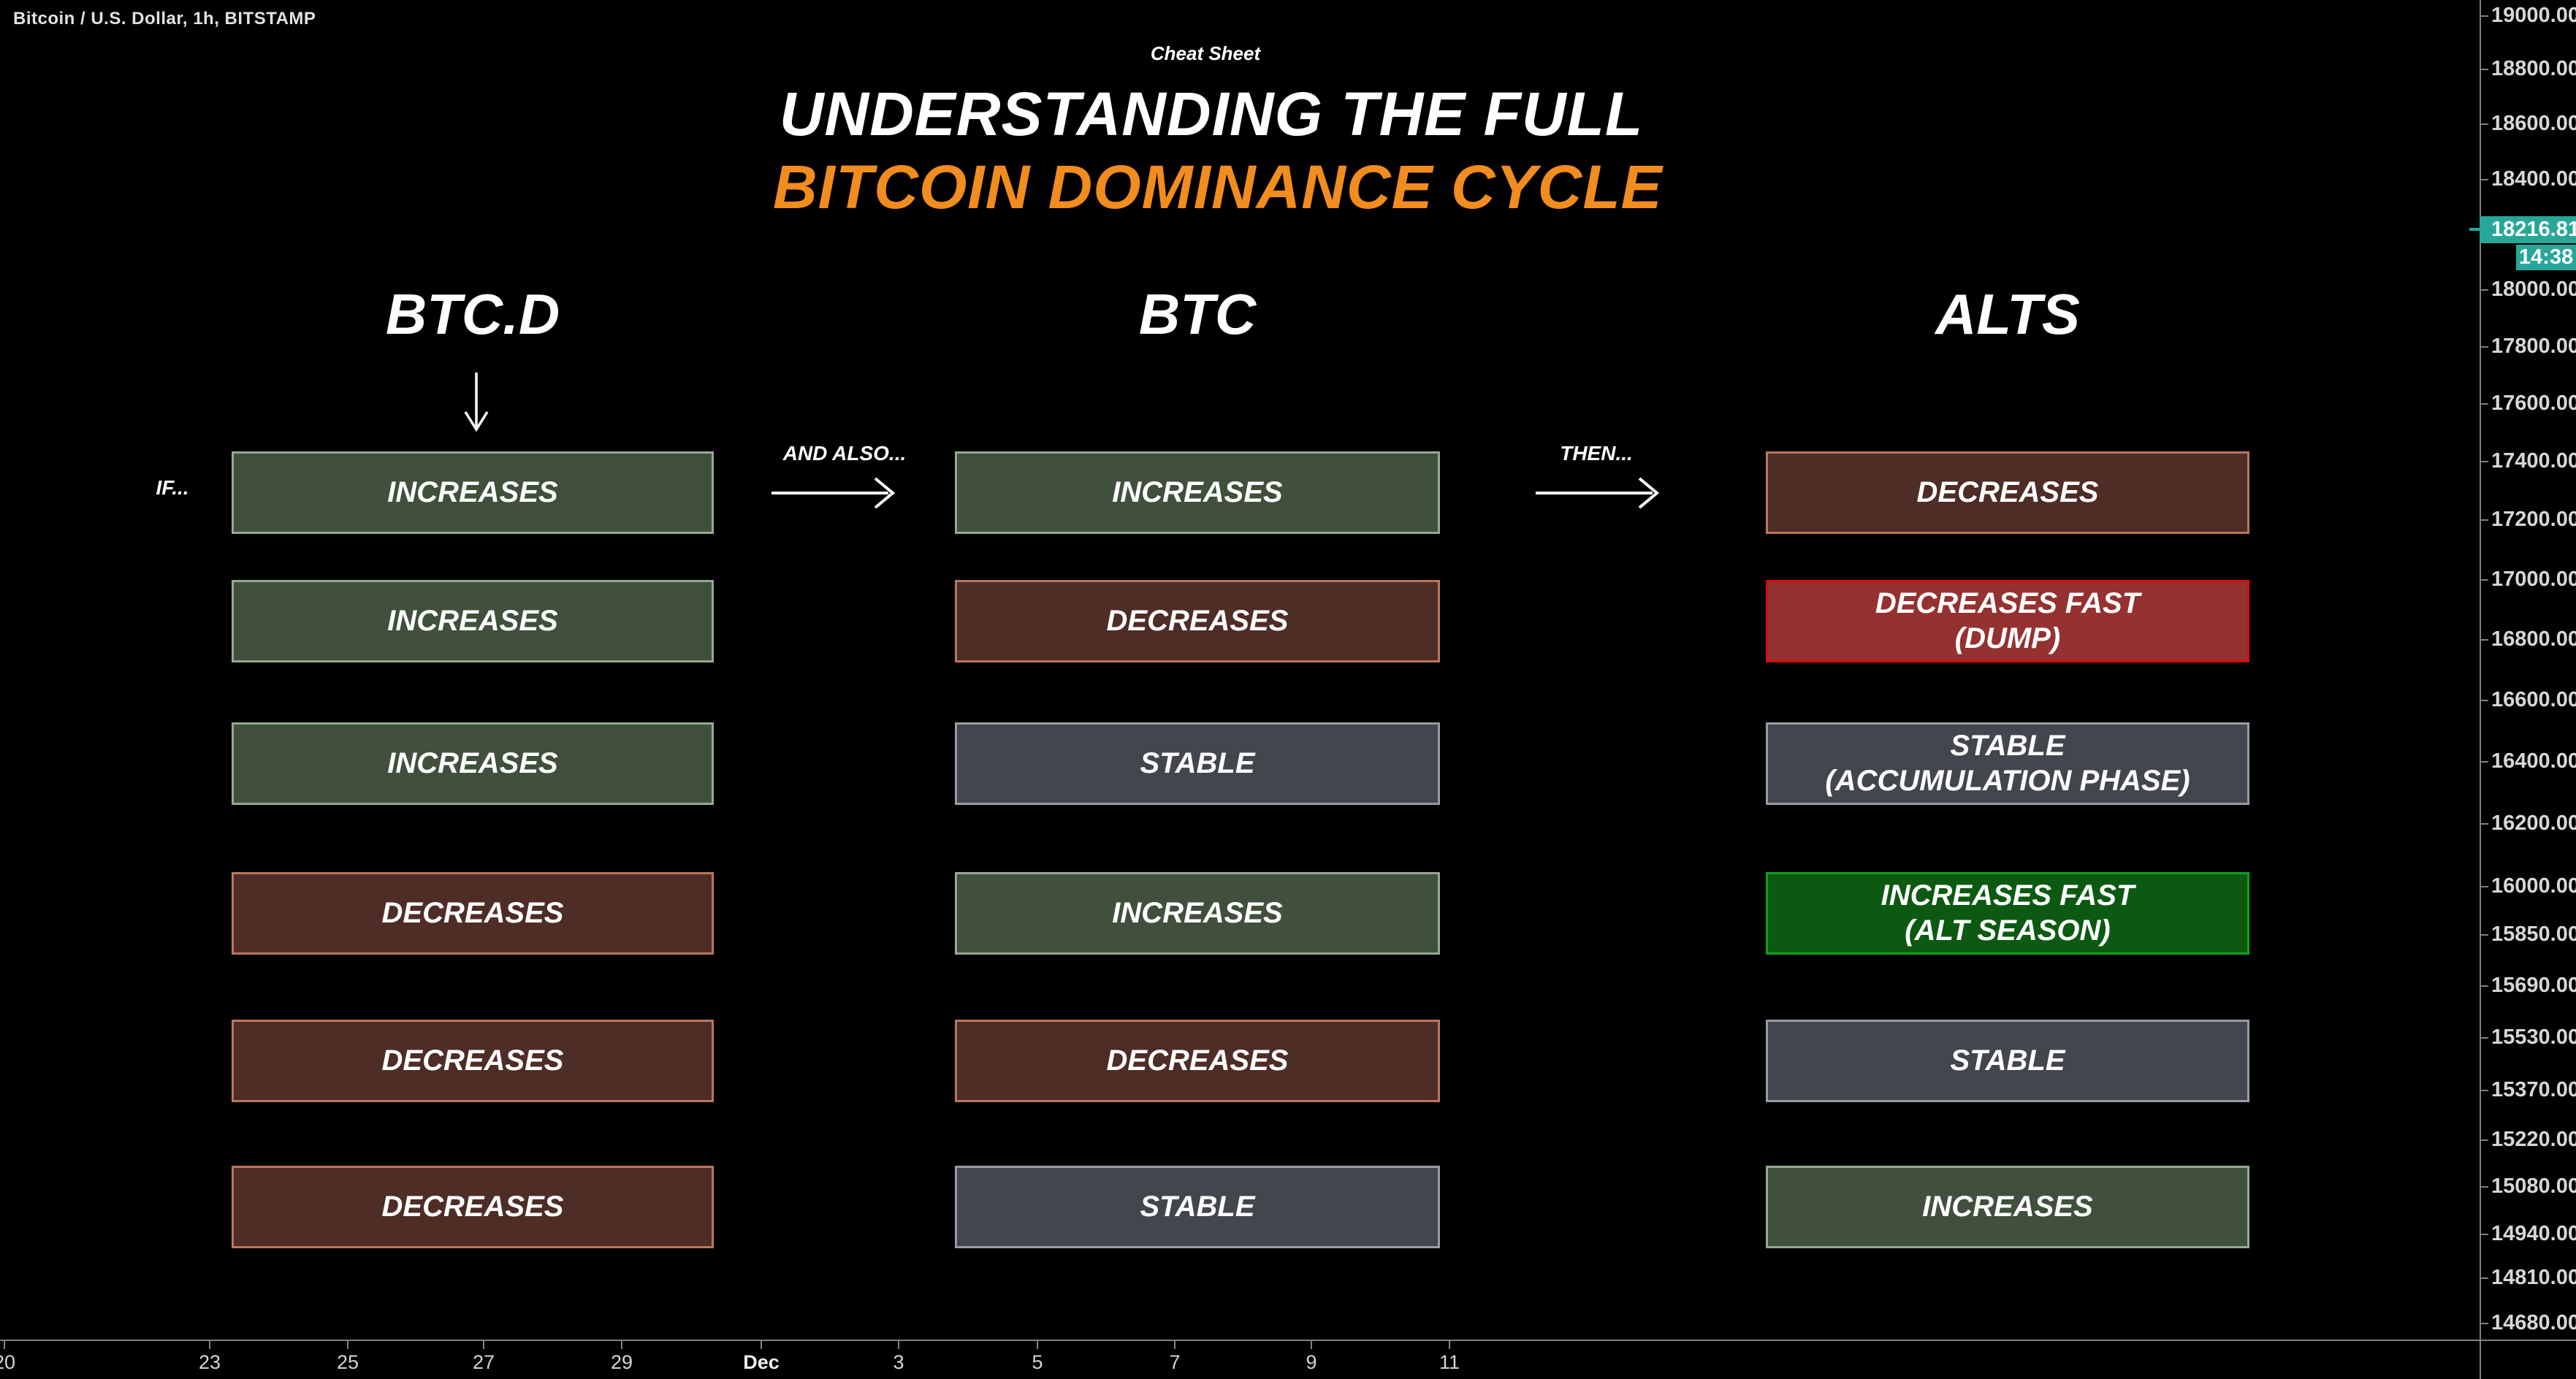  What do you see at coordinates (1175, 1362) in the screenshot?
I see `time-label: 7` at bounding box center [1175, 1362].